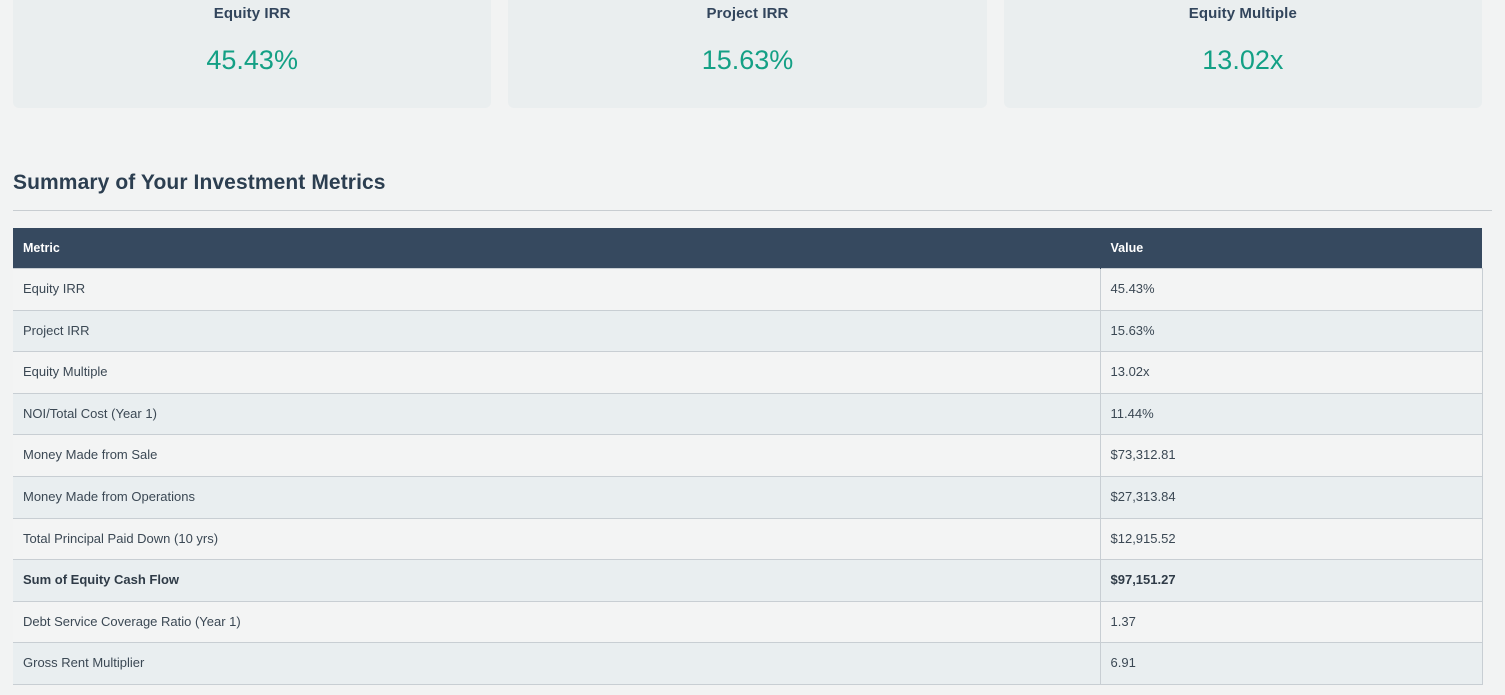  What do you see at coordinates (1291, 497) in the screenshot?
I see `table-cell-value: $27,313.84` at bounding box center [1291, 497].